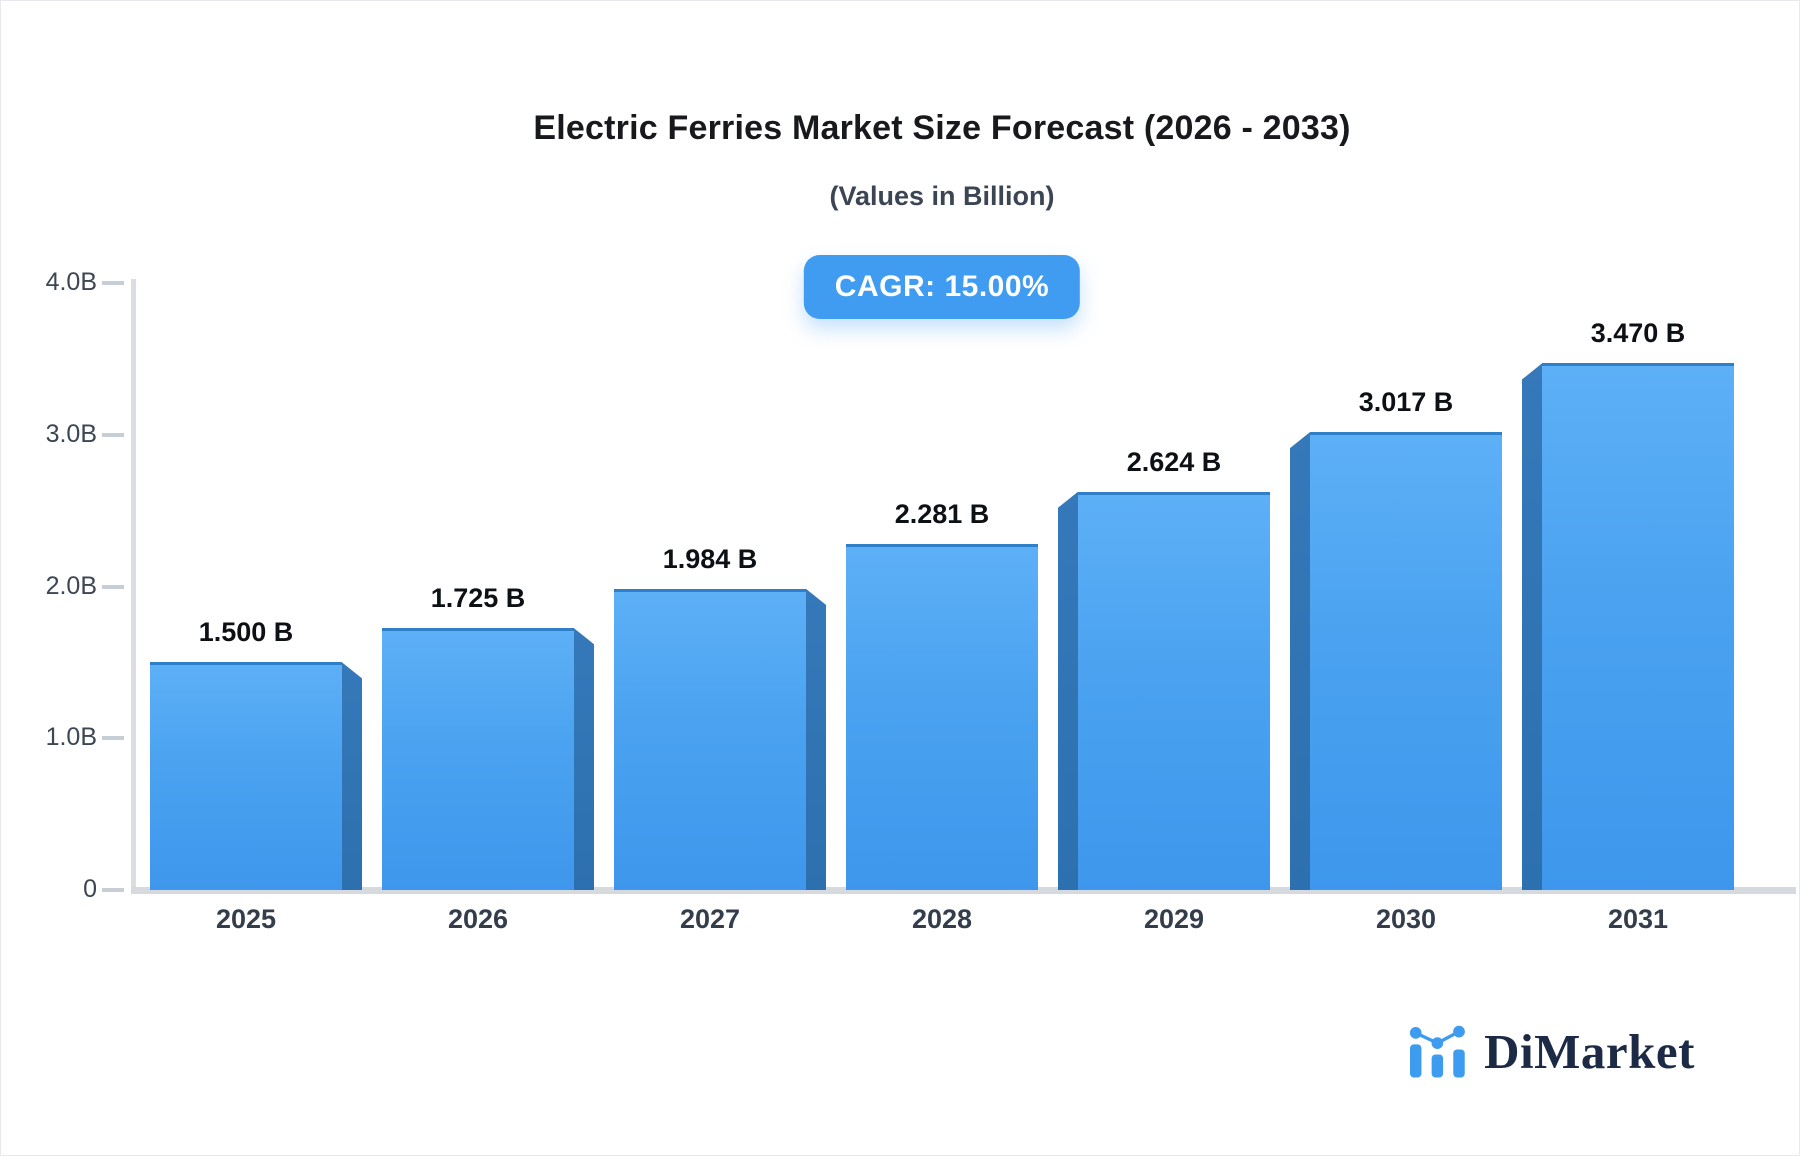 The height and width of the screenshot is (1156, 1800). What do you see at coordinates (942, 513) in the screenshot?
I see `bar-value-label: 2.281 B` at bounding box center [942, 513].